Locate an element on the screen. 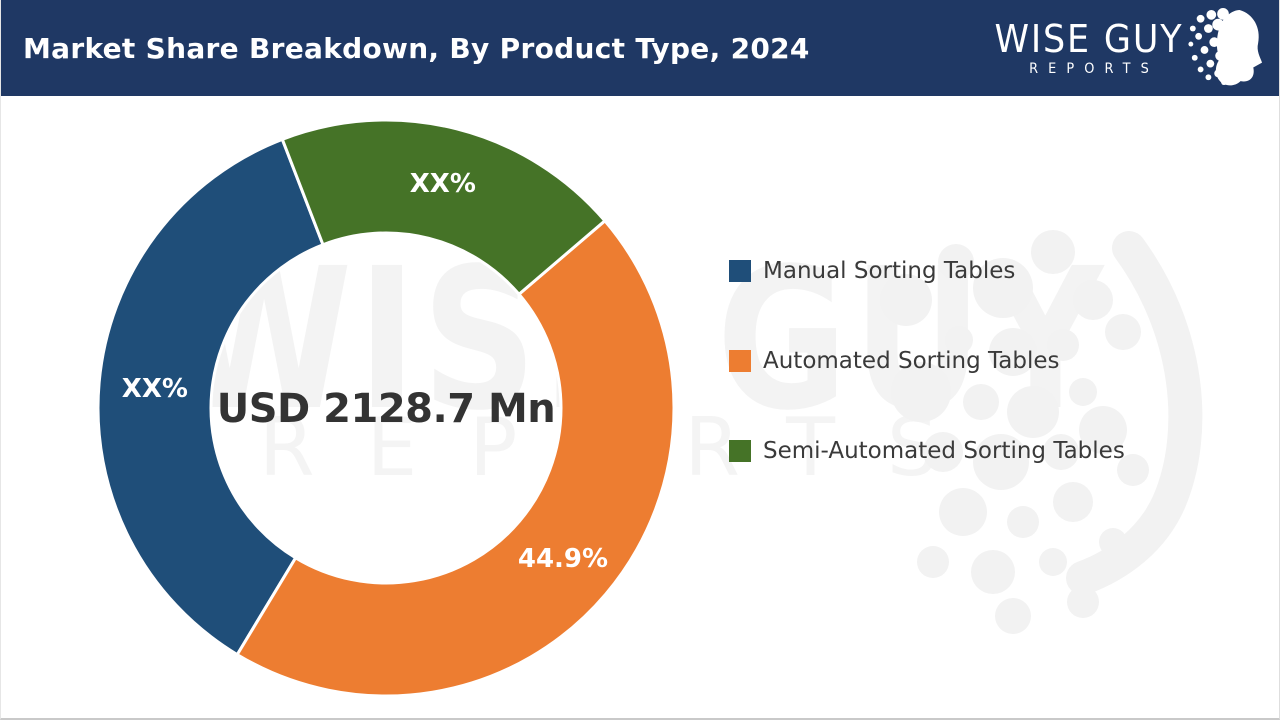  logo-wordmark: WISE GUY is located at coordinates (1088, 38).